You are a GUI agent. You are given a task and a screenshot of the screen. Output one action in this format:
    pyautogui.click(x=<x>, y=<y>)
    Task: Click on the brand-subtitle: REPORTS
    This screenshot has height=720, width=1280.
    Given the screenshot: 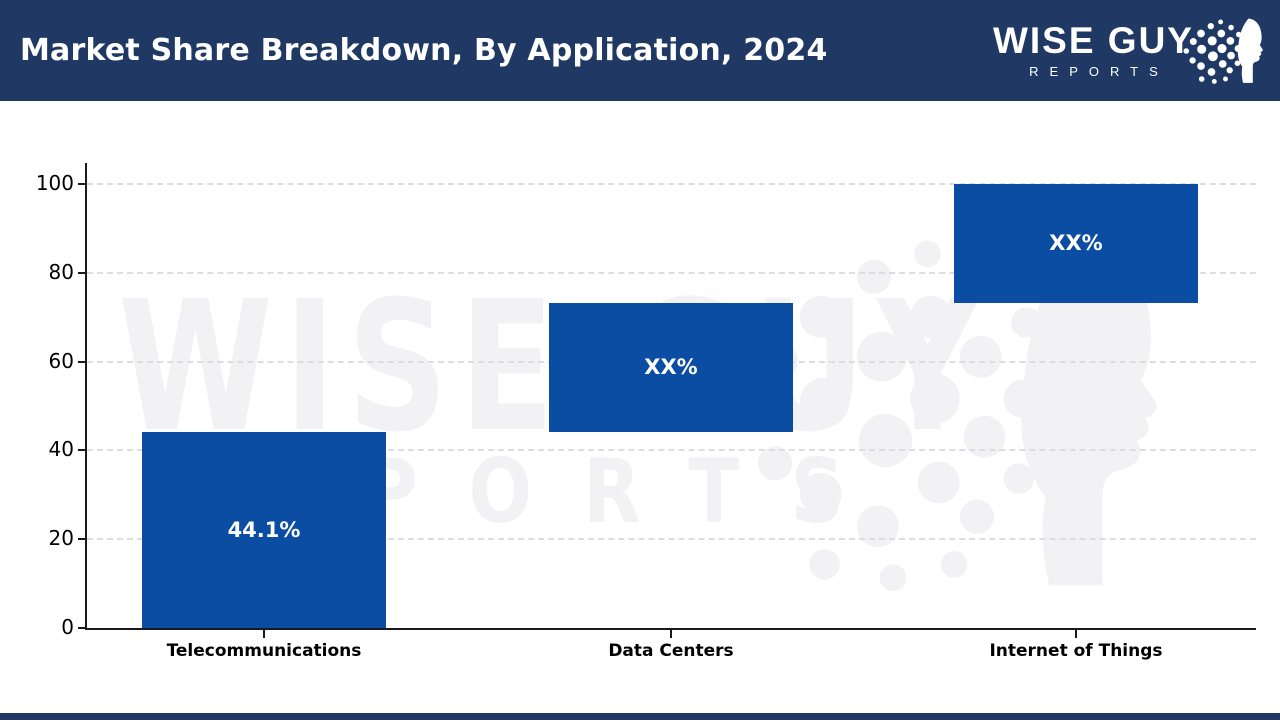 What is the action you would take?
    pyautogui.click(x=1099, y=71)
    